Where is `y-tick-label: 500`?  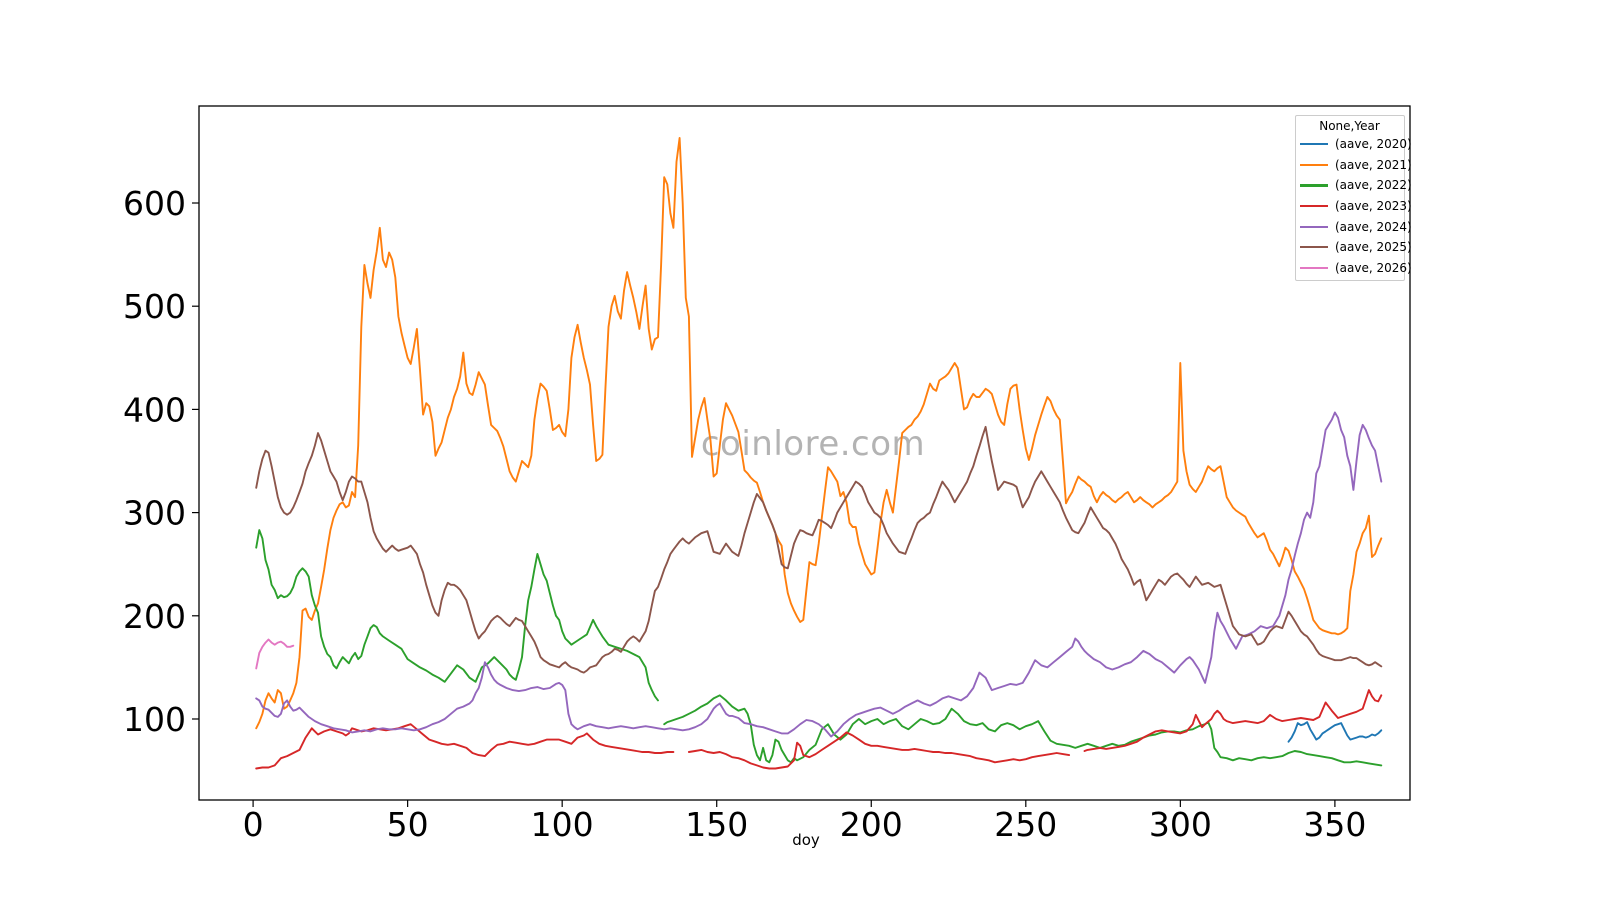
y-tick-label: 500 is located at coordinates (154, 306).